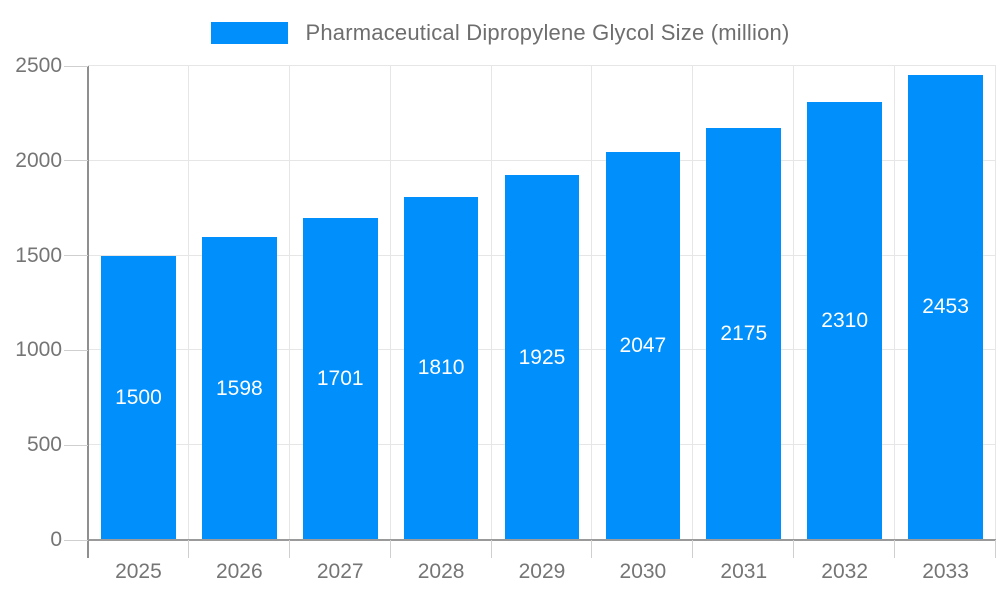 The width and height of the screenshot is (1000, 600). I want to click on x-axis-tick-label: 2032, so click(845, 571).